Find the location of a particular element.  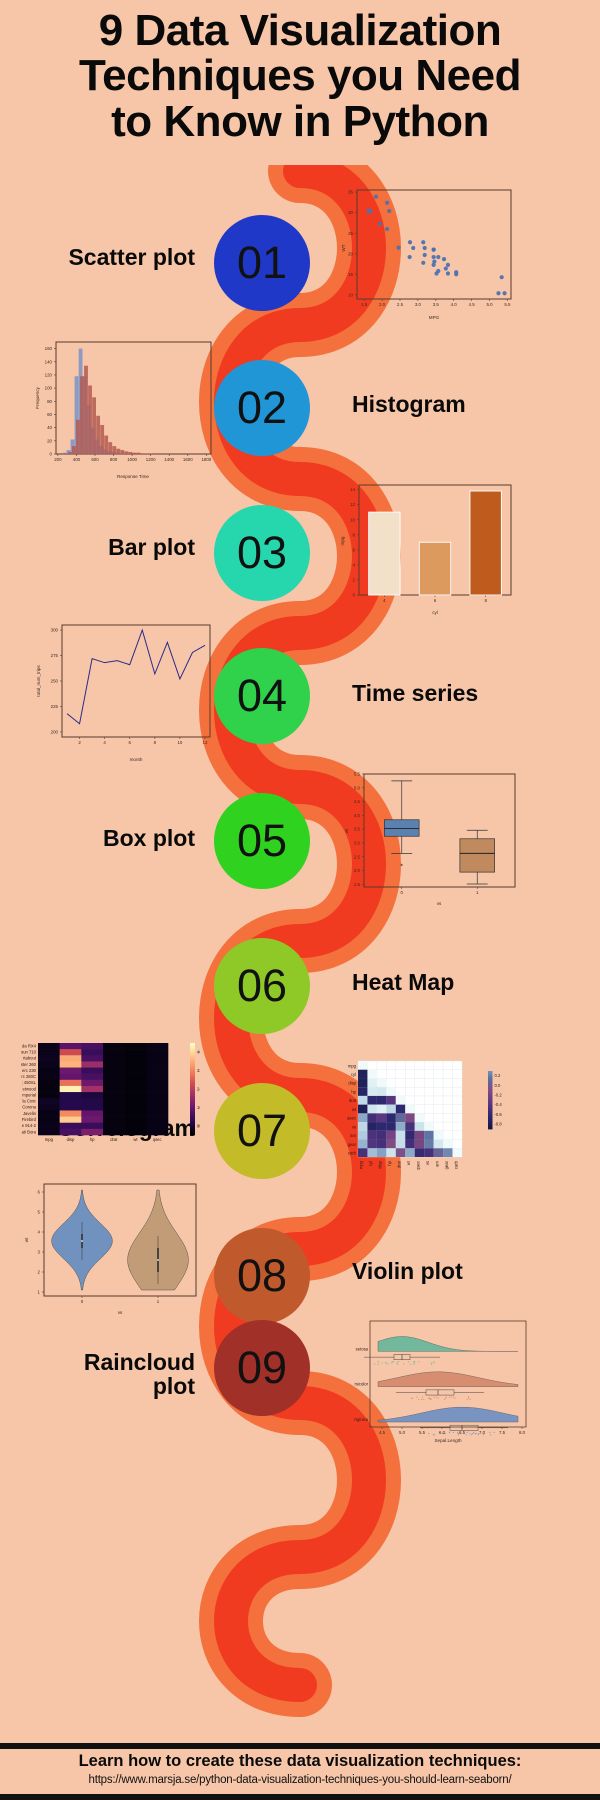

title-line-1: 9 Data Visualization is located at coordinates (300, 30).